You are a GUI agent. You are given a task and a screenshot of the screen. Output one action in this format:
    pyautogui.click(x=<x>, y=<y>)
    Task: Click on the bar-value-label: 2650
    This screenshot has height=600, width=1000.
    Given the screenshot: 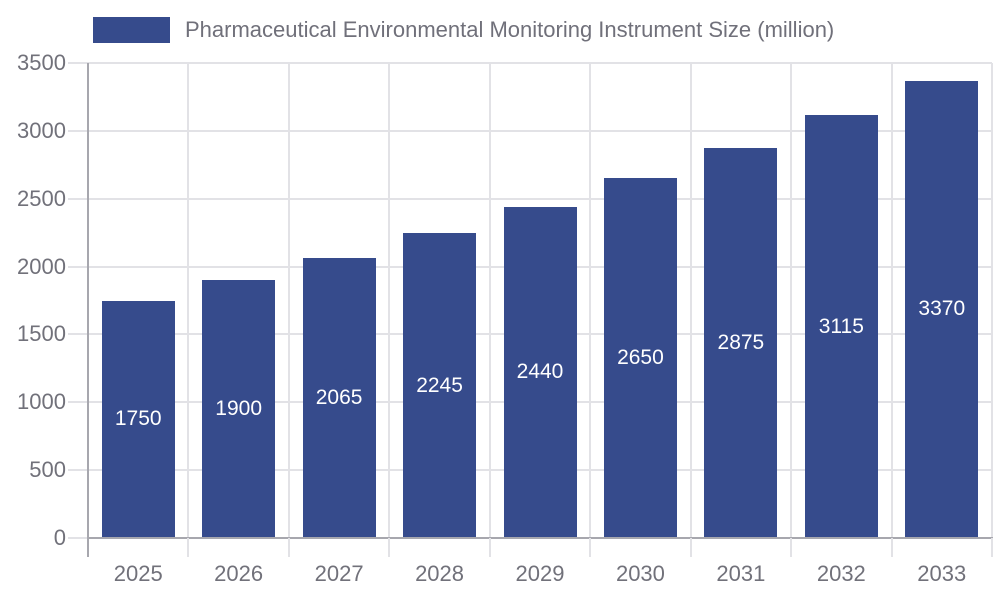 What is the action you would take?
    pyautogui.click(x=640, y=358)
    